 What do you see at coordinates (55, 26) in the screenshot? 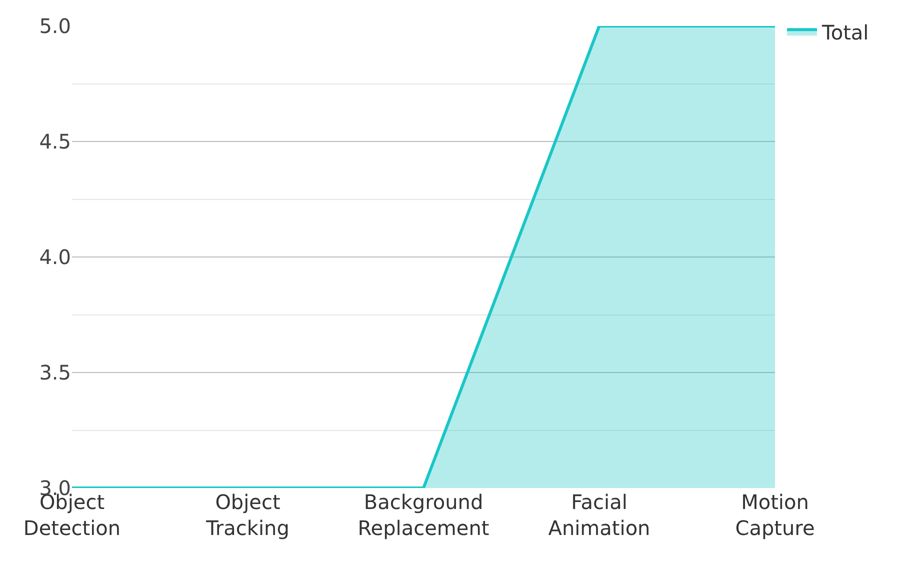
I see `y-tick-label: 5.0` at bounding box center [55, 26].